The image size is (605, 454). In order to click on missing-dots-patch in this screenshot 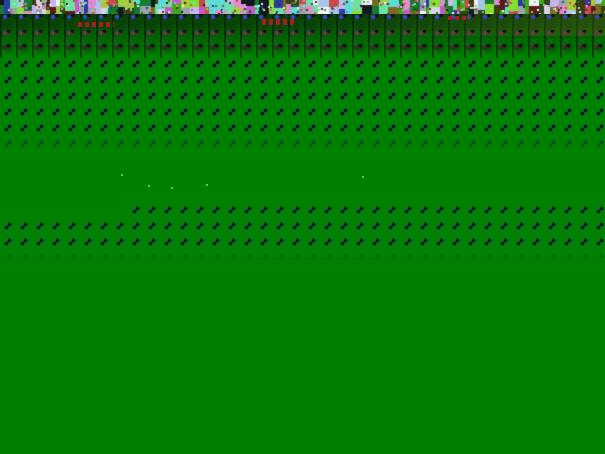, I will do `click(63, 210)`.